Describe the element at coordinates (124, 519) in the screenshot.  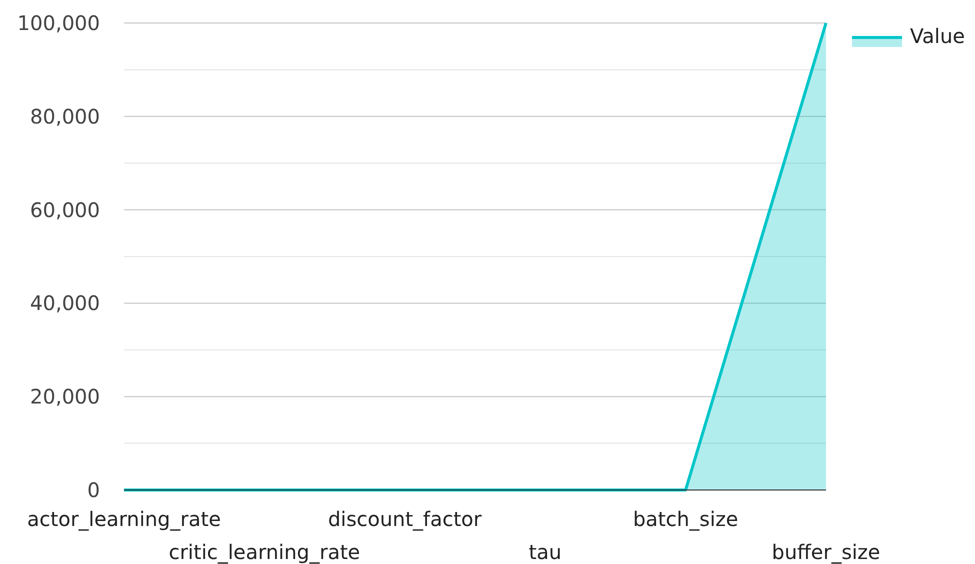
I see `x-tick-label: actor_learning_rate` at that location.